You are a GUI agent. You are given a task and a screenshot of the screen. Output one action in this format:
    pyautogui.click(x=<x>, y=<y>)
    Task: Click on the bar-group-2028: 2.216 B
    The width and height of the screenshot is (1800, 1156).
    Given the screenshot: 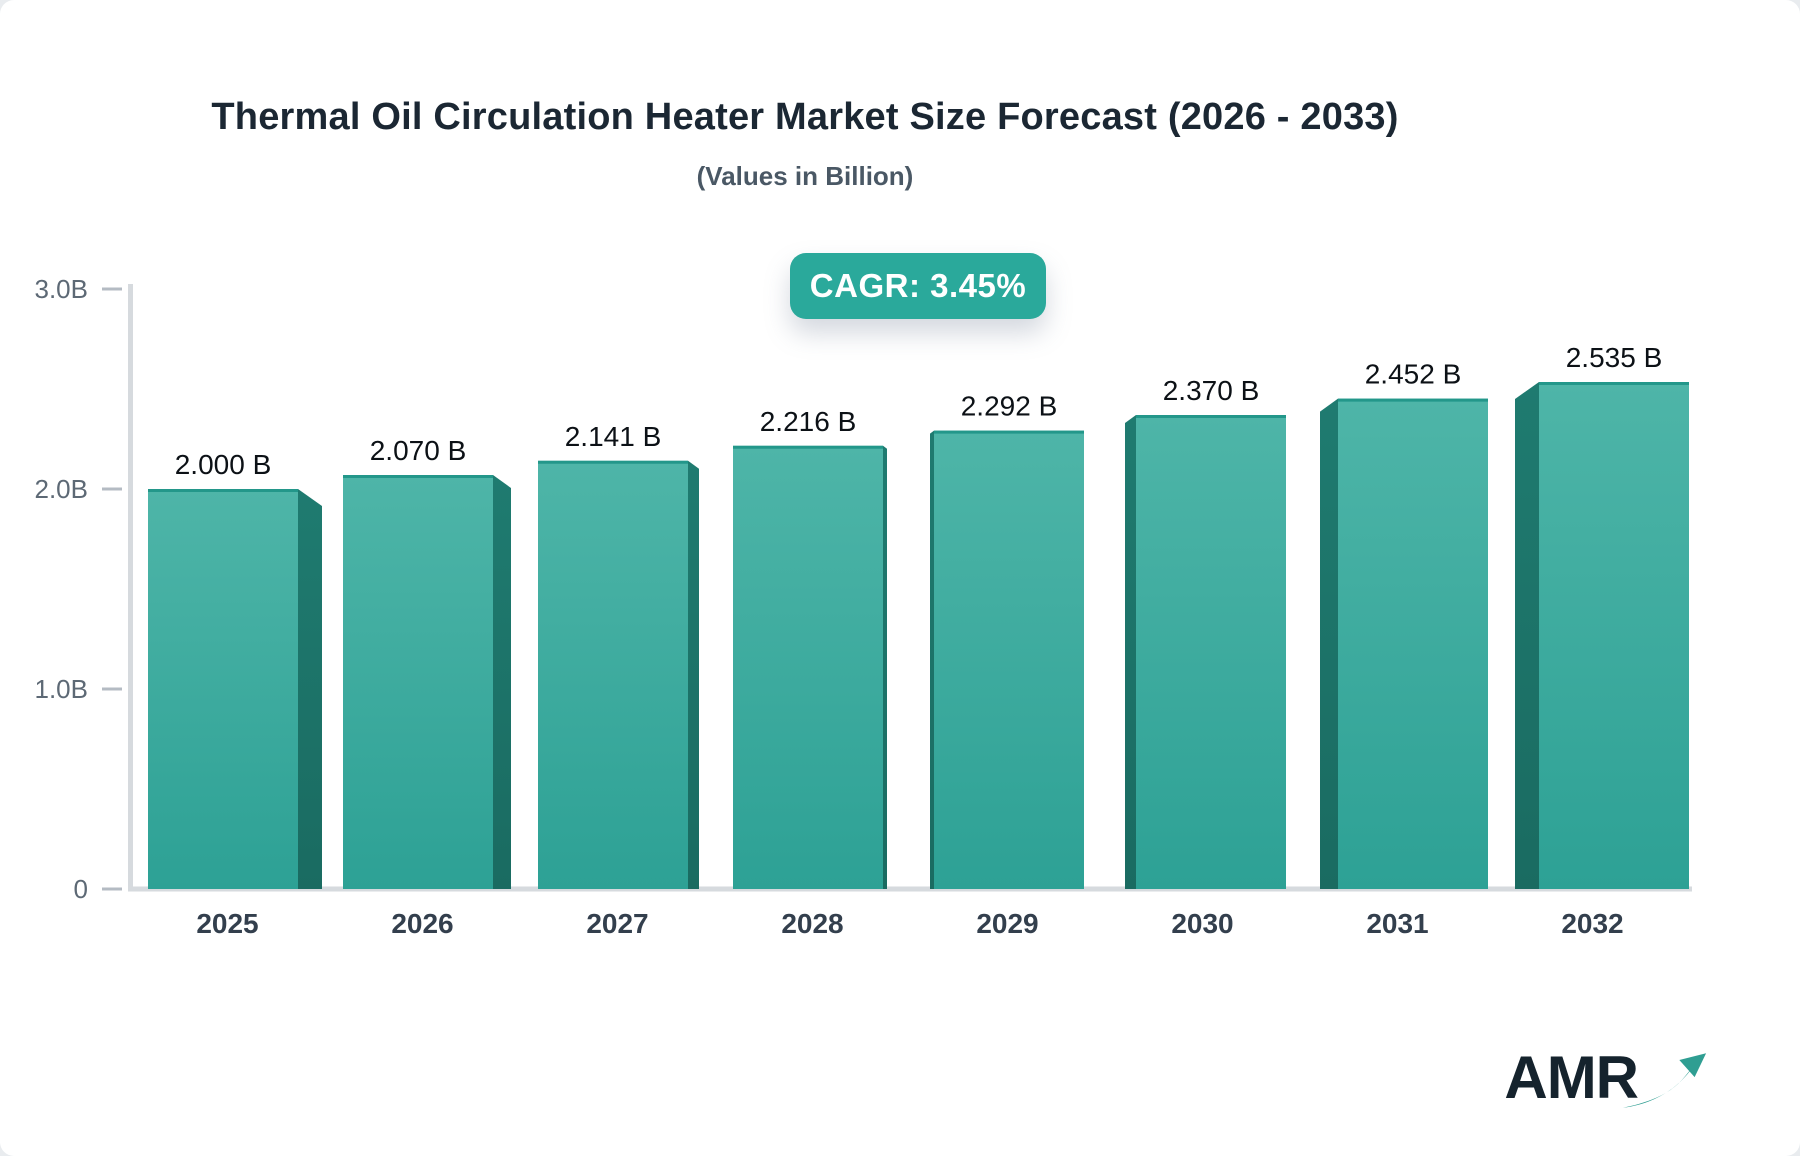 What is the action you would take?
    pyautogui.click(x=810, y=647)
    